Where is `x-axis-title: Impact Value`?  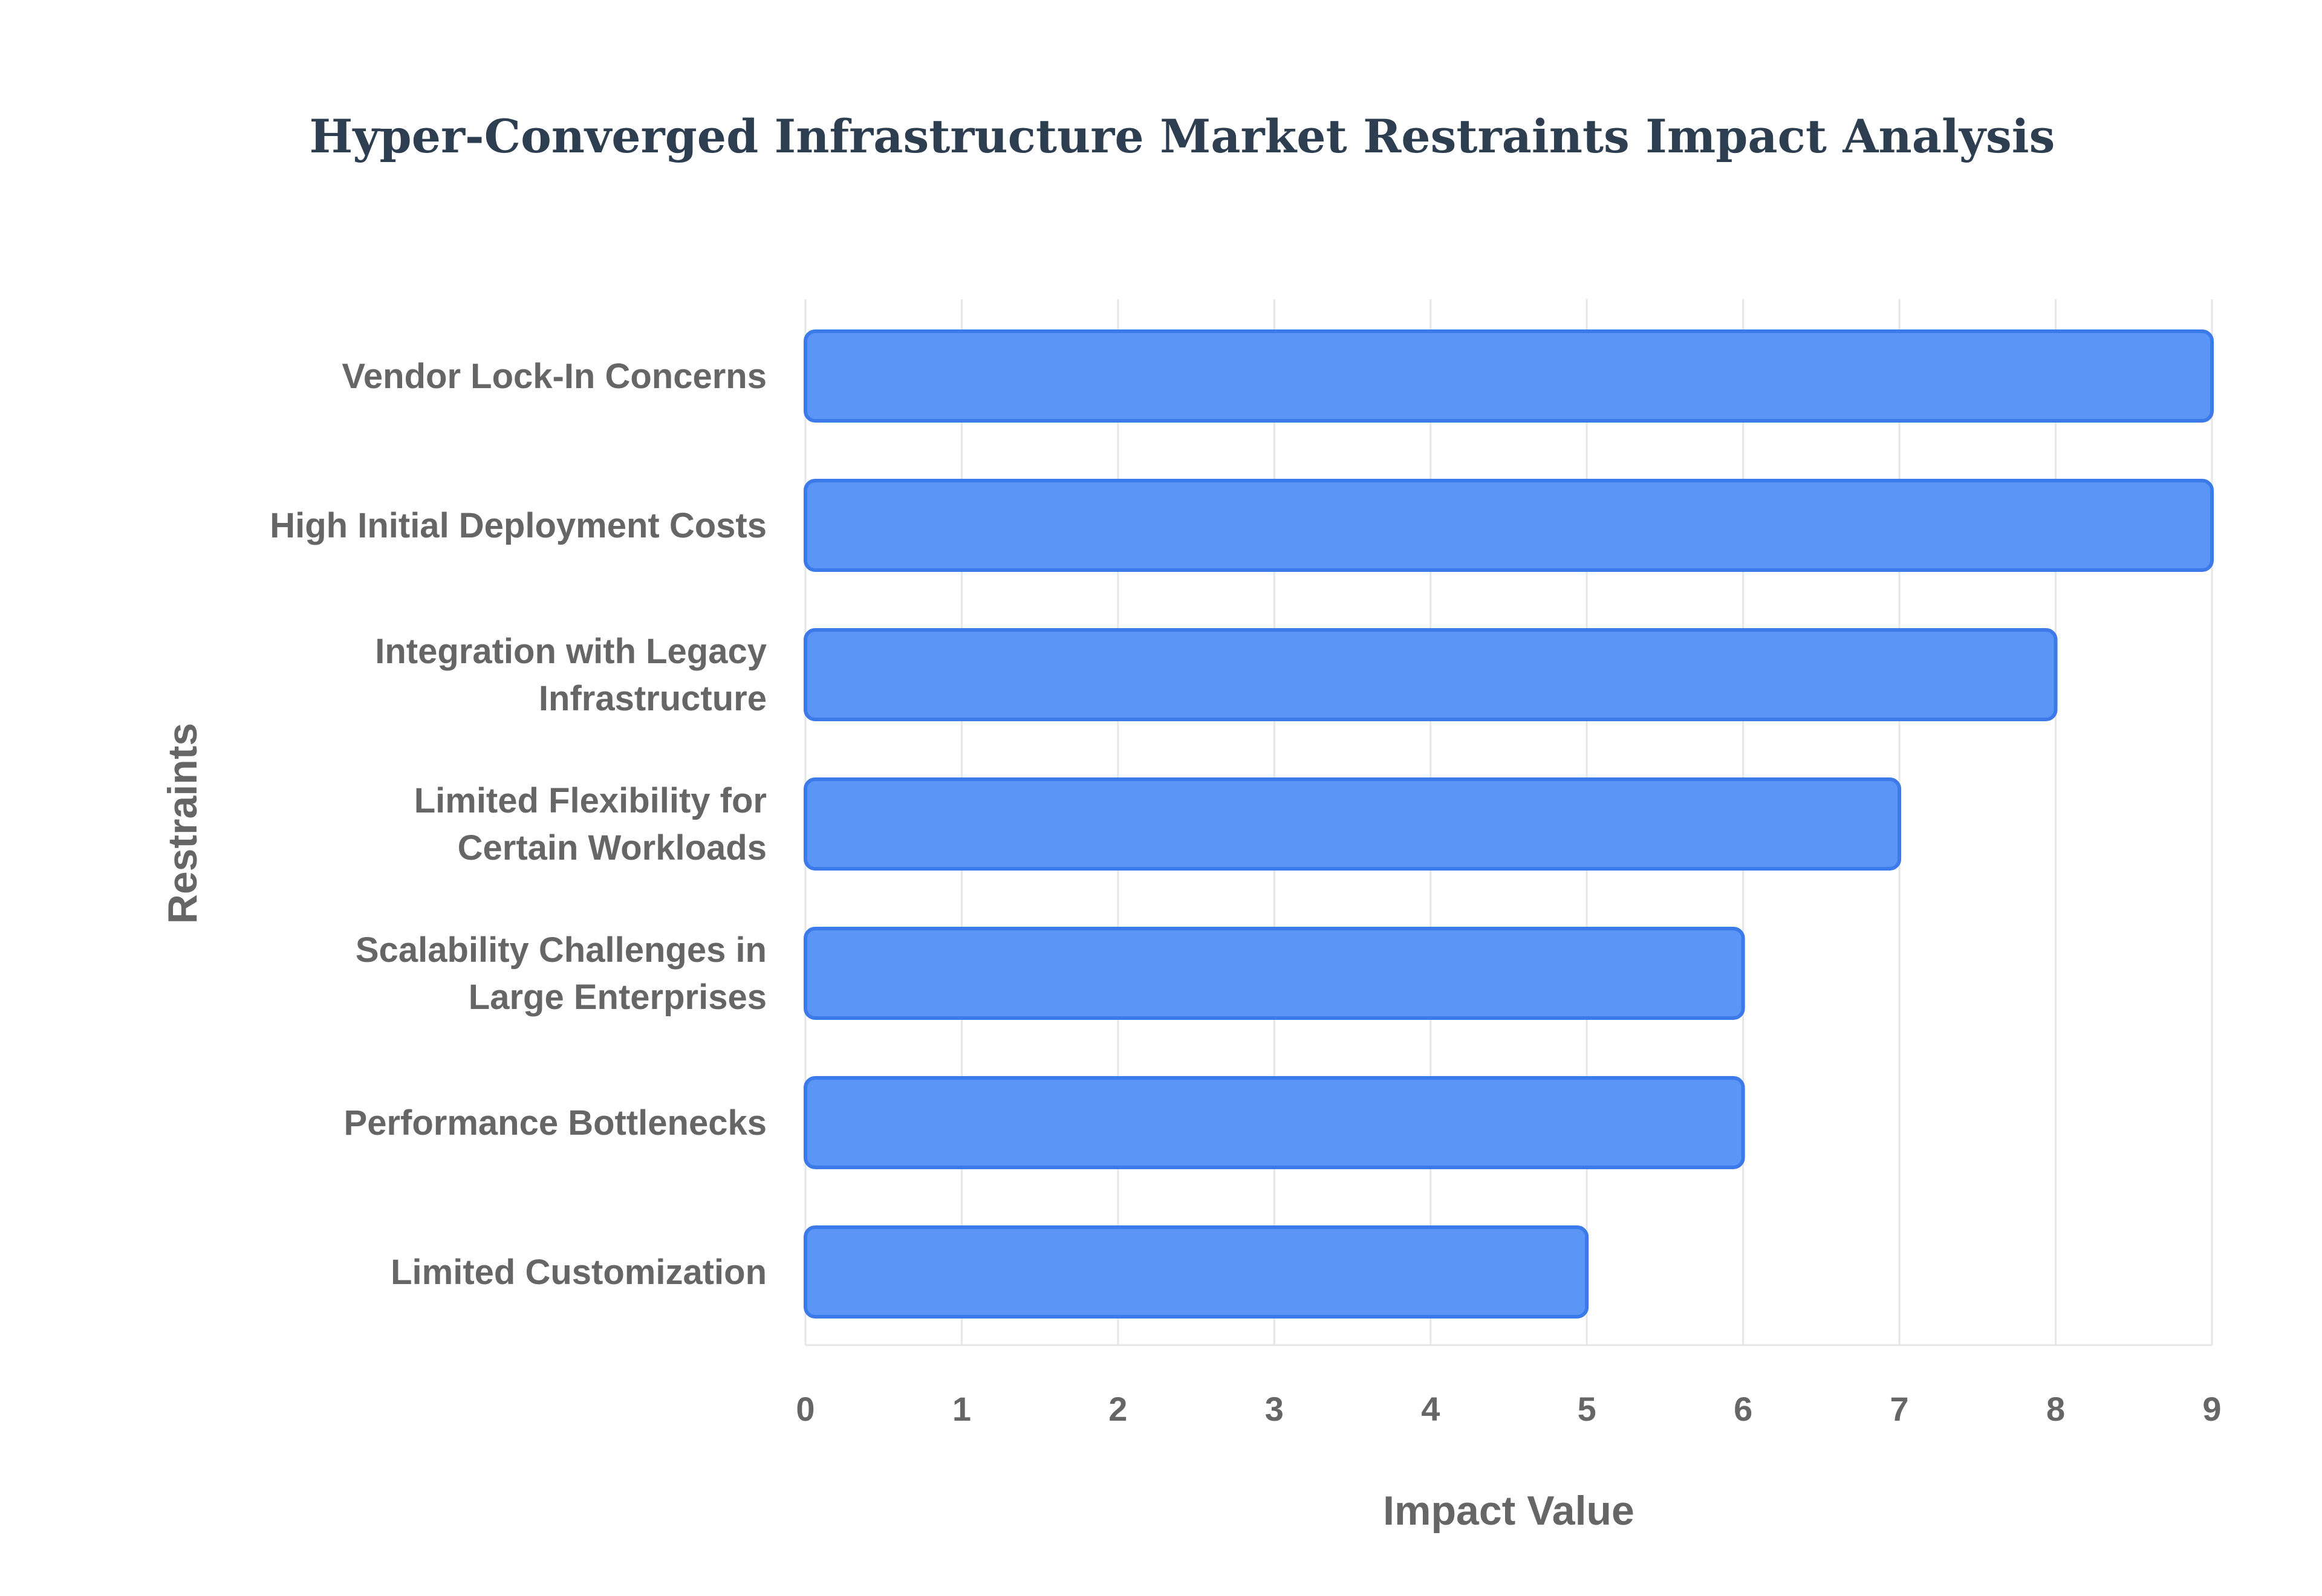
x-axis-title: Impact Value is located at coordinates (1508, 1511).